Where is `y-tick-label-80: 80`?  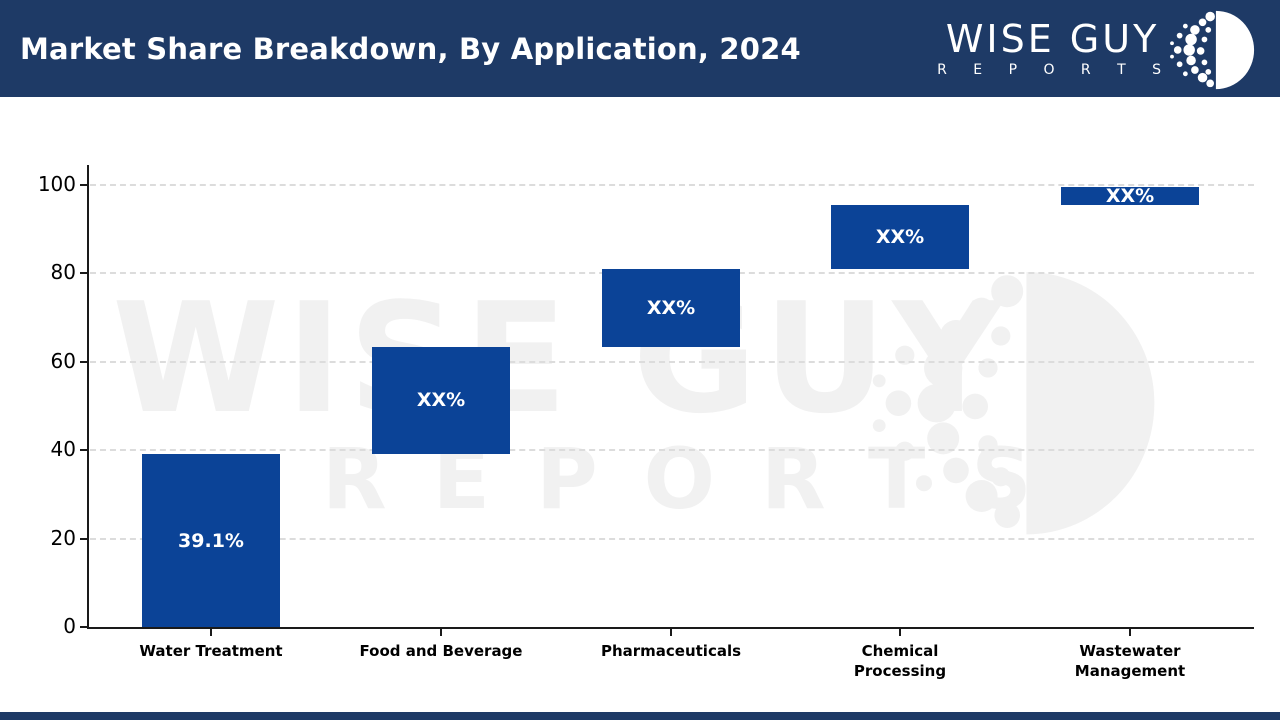
y-tick-label-80: 80 is located at coordinates (63, 272).